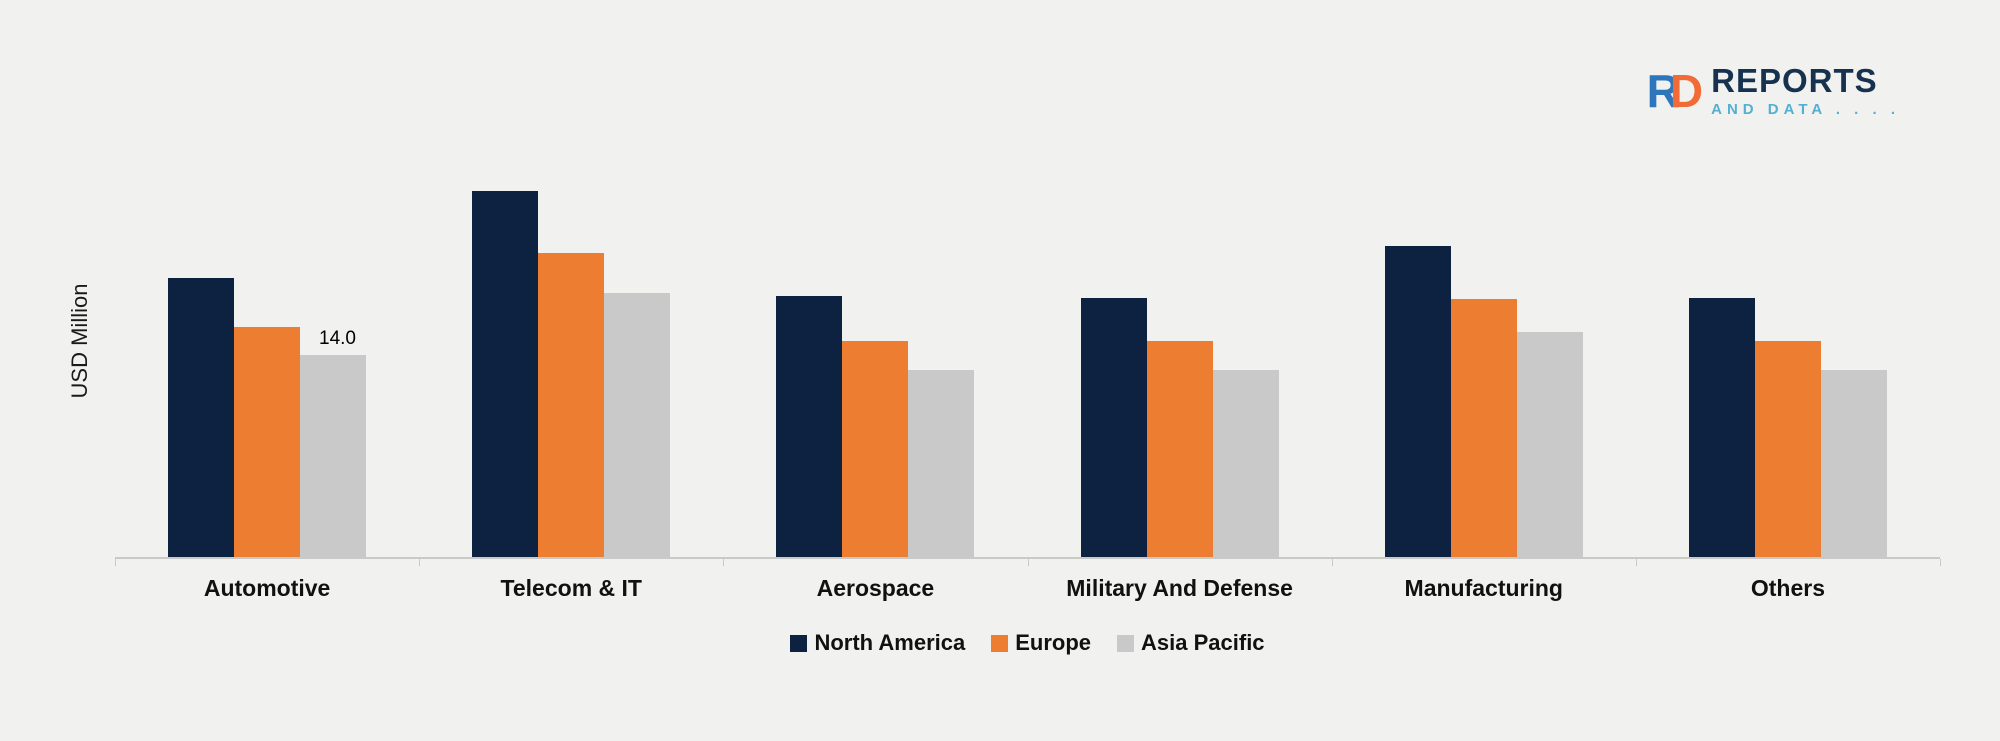  What do you see at coordinates (1053, 642) in the screenshot?
I see `legend-label-europe: Europe` at bounding box center [1053, 642].